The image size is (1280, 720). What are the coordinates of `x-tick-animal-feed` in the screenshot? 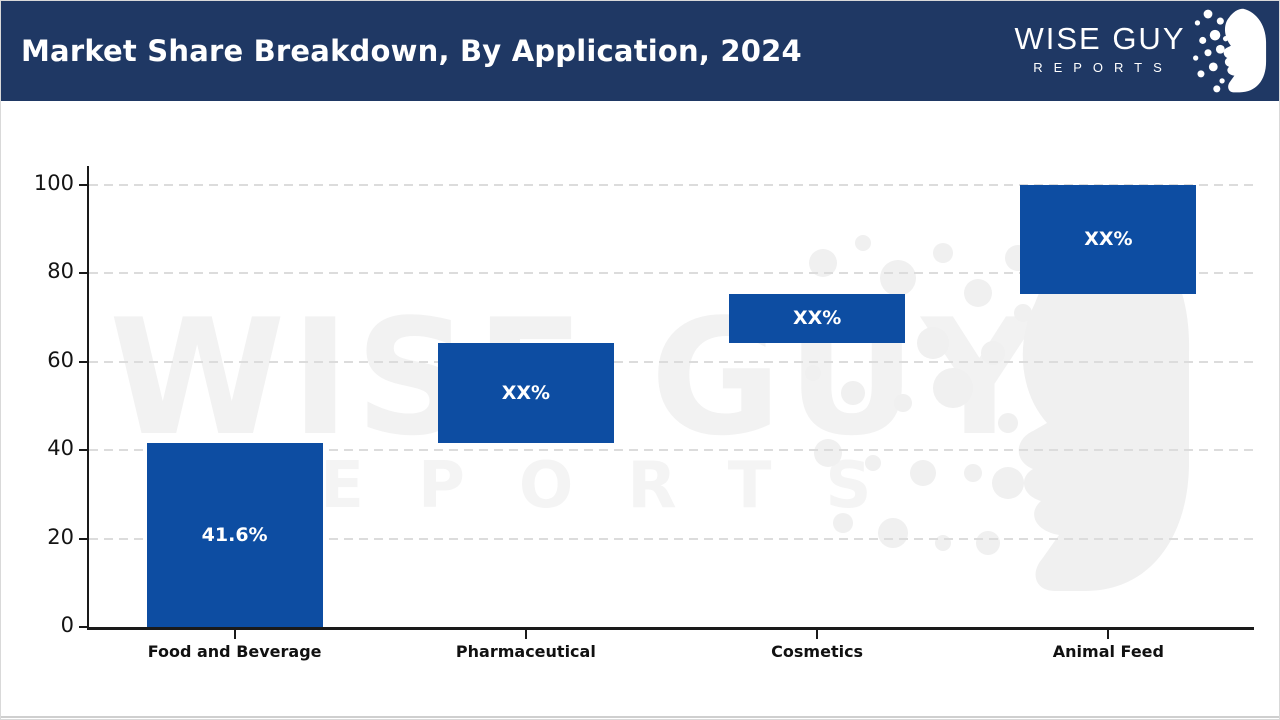 It's located at (1108, 634).